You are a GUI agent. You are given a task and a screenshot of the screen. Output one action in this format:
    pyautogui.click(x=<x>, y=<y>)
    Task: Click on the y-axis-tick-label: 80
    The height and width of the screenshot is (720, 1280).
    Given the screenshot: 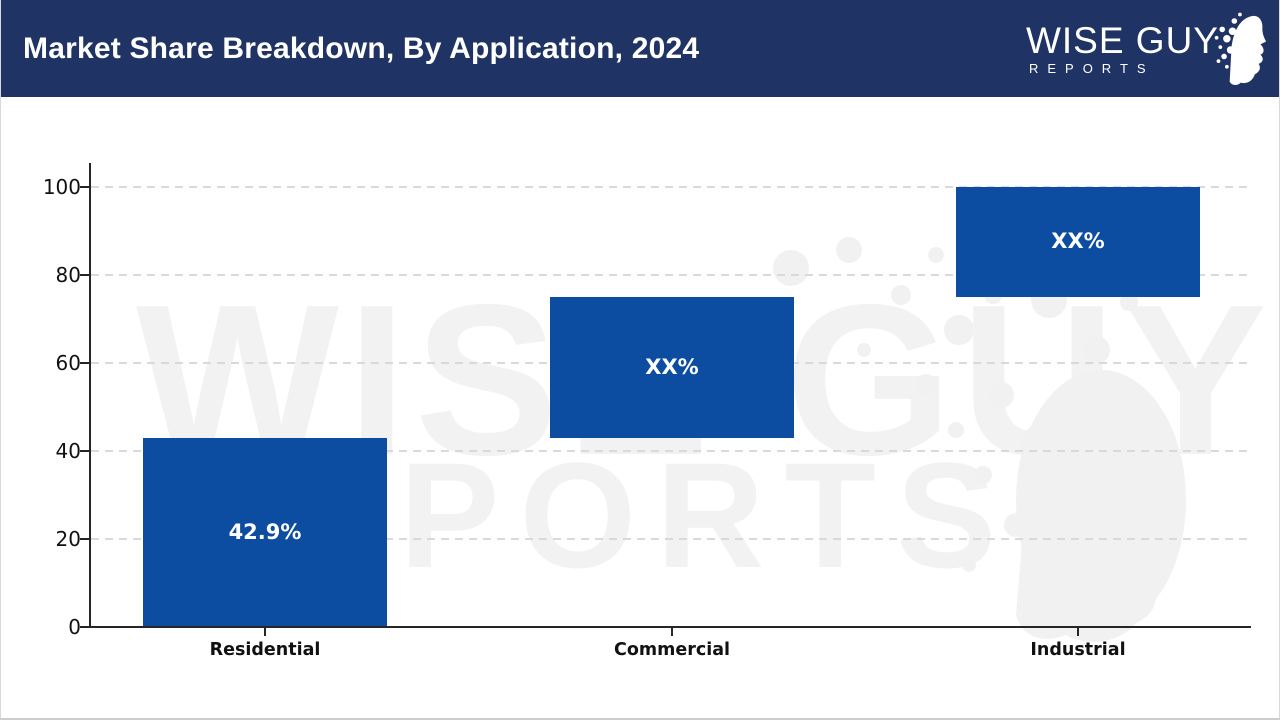 What is the action you would take?
    pyautogui.click(x=68, y=275)
    